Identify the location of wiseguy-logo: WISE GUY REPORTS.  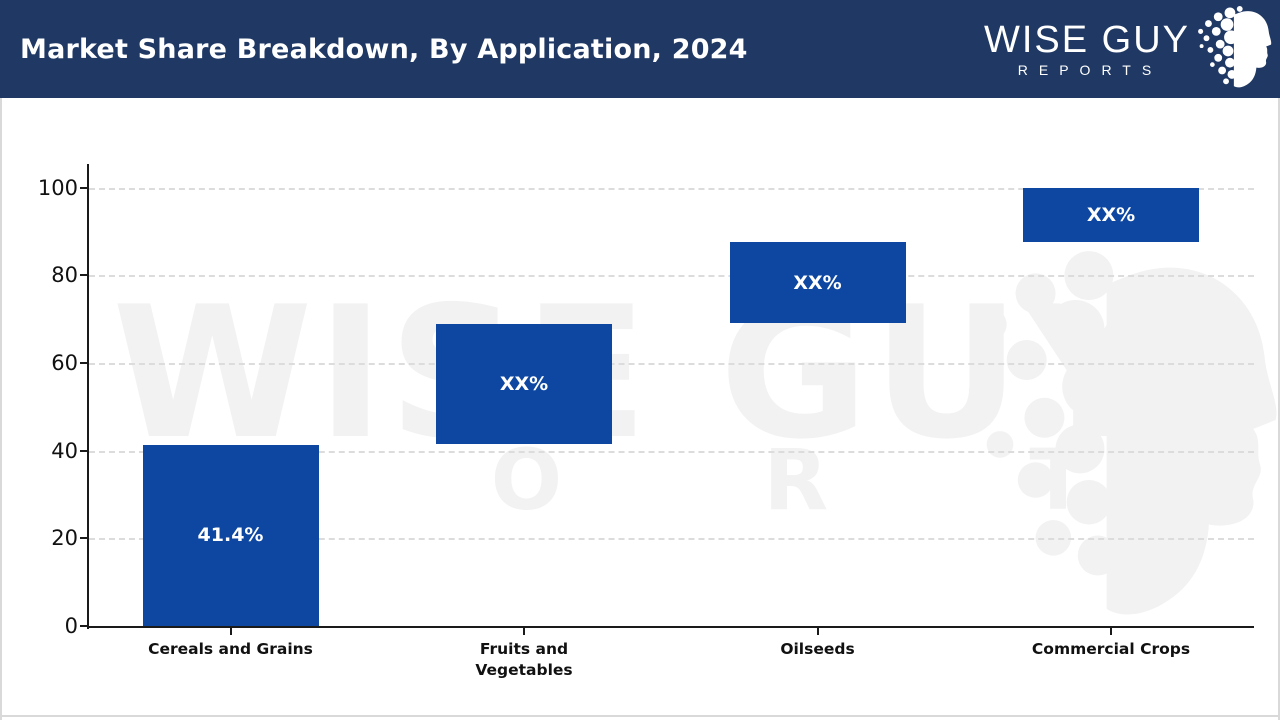
(1132, 49).